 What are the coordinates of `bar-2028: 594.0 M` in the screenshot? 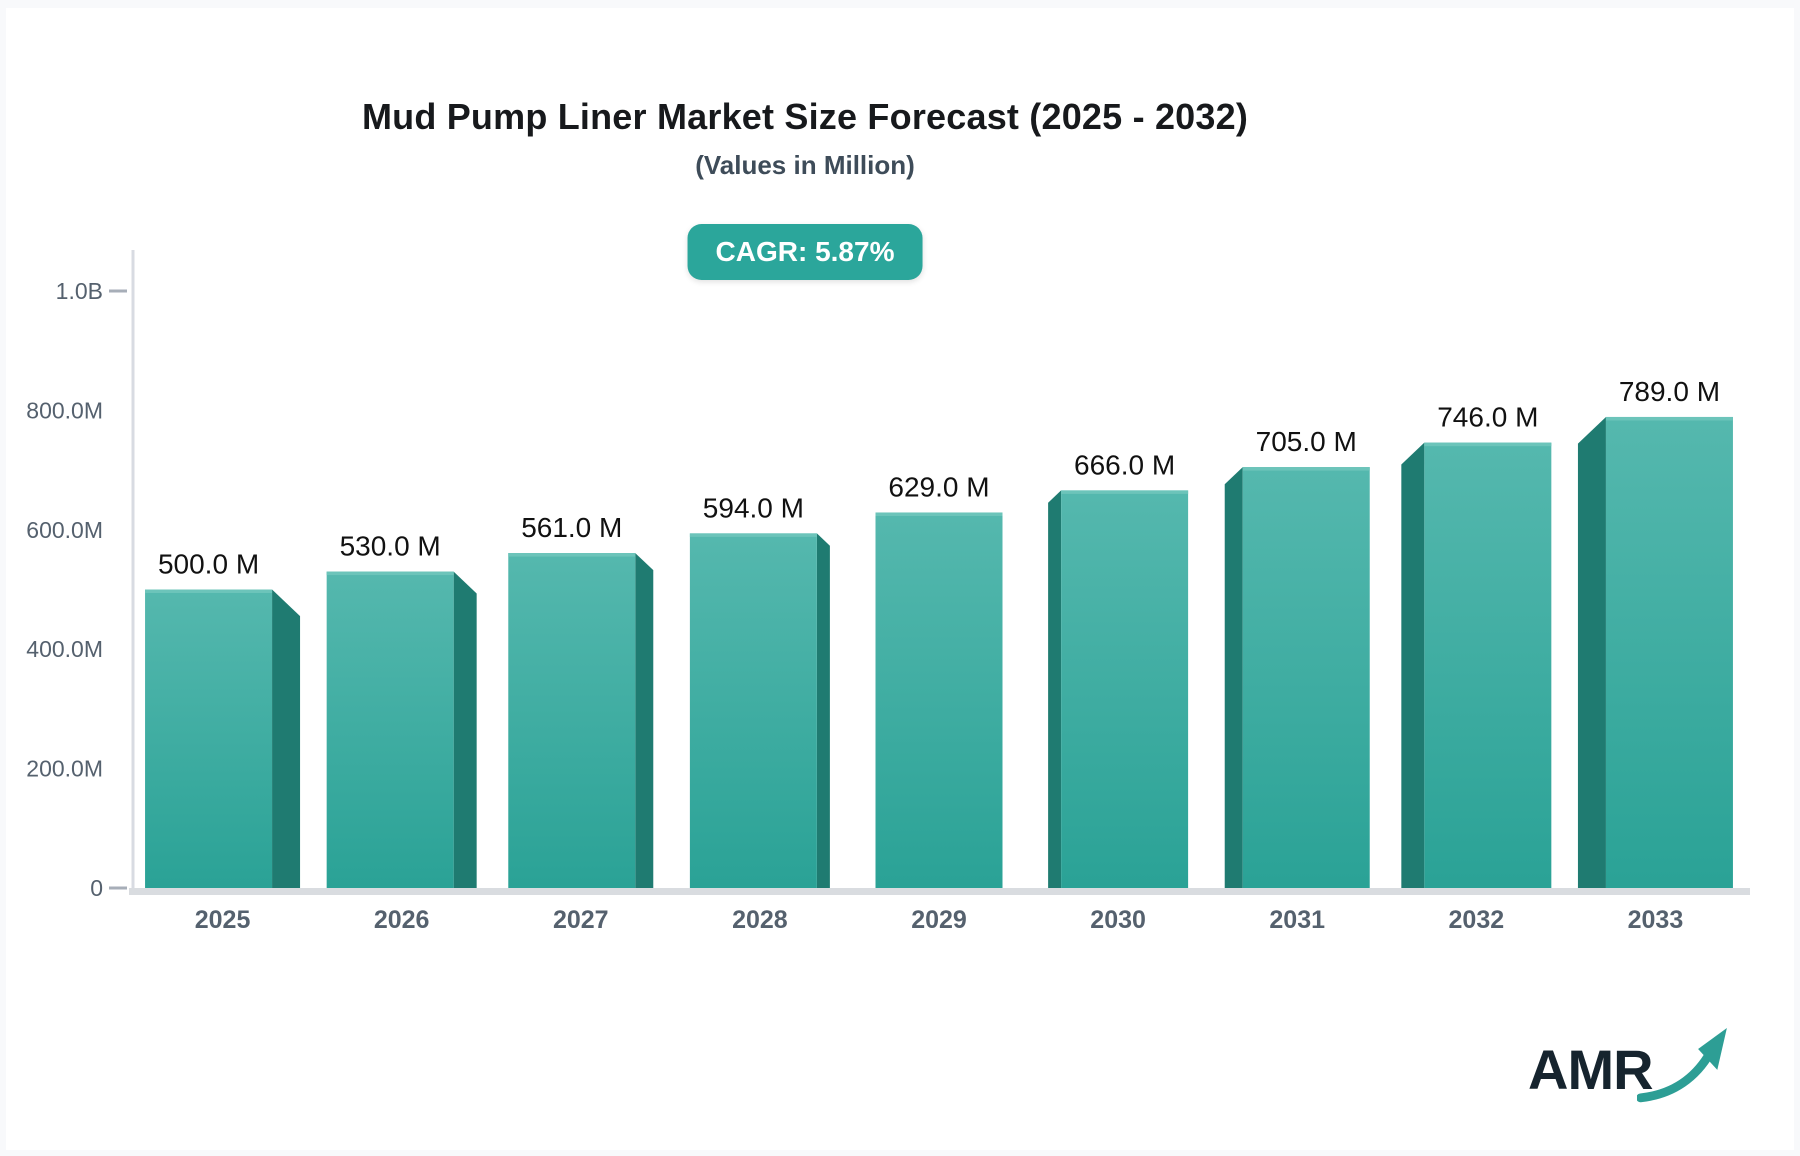 It's located at (759, 690).